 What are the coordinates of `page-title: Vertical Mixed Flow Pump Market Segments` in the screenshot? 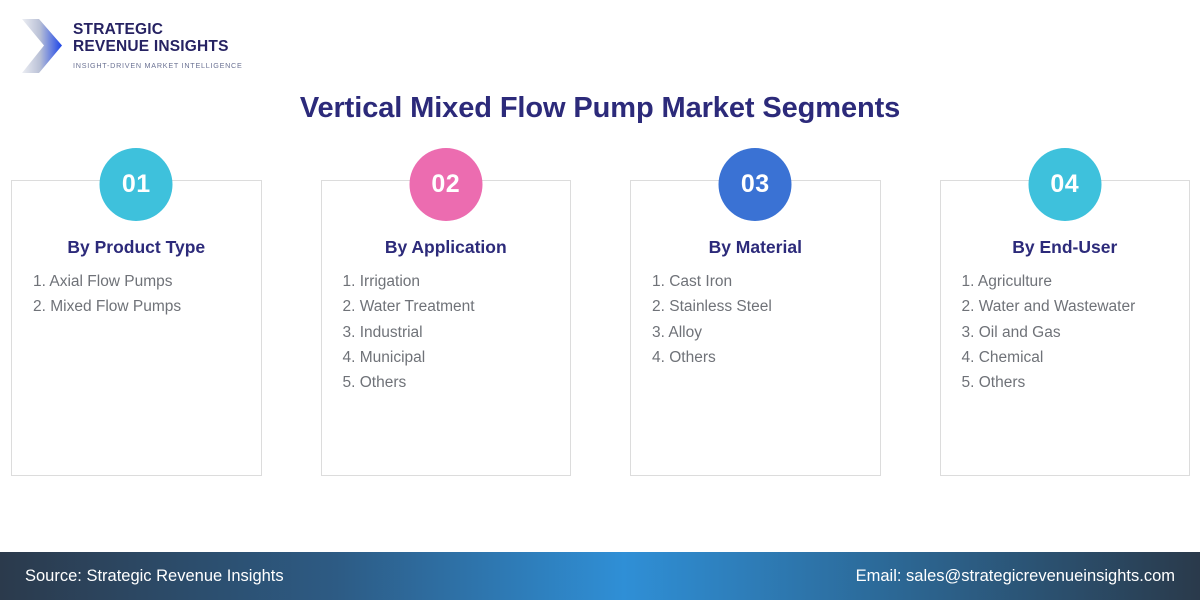 It's located at (600, 108).